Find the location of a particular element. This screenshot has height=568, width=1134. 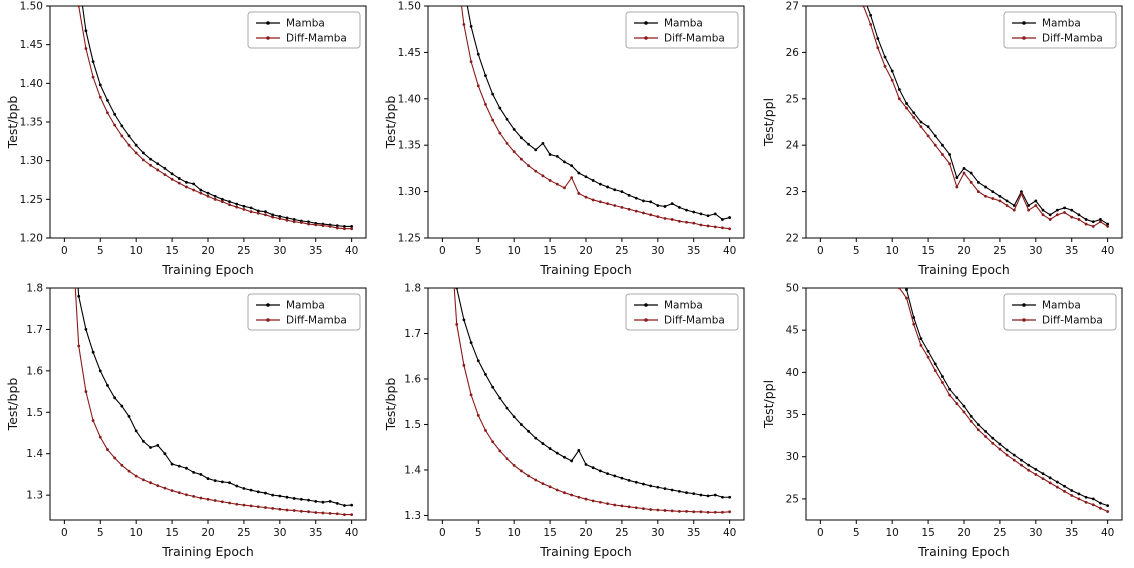

y-tick-label: 1.4 is located at coordinates (412, 470).